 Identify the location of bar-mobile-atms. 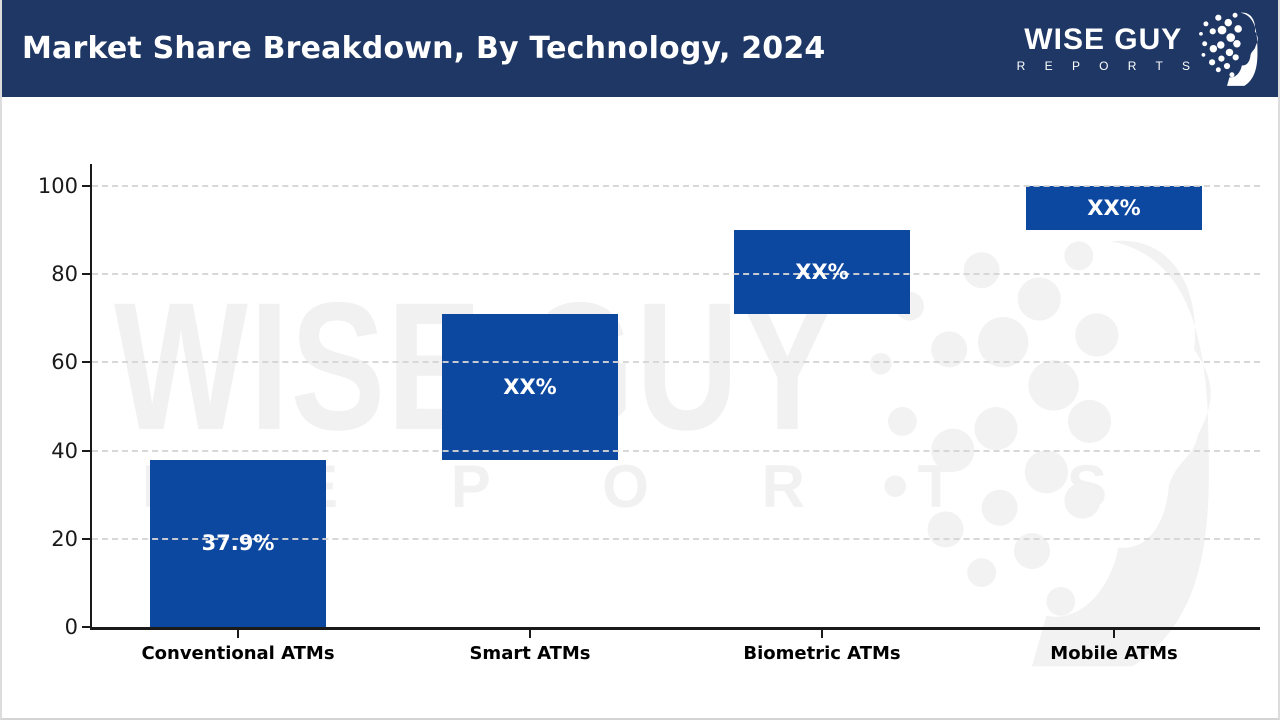
(1114, 208).